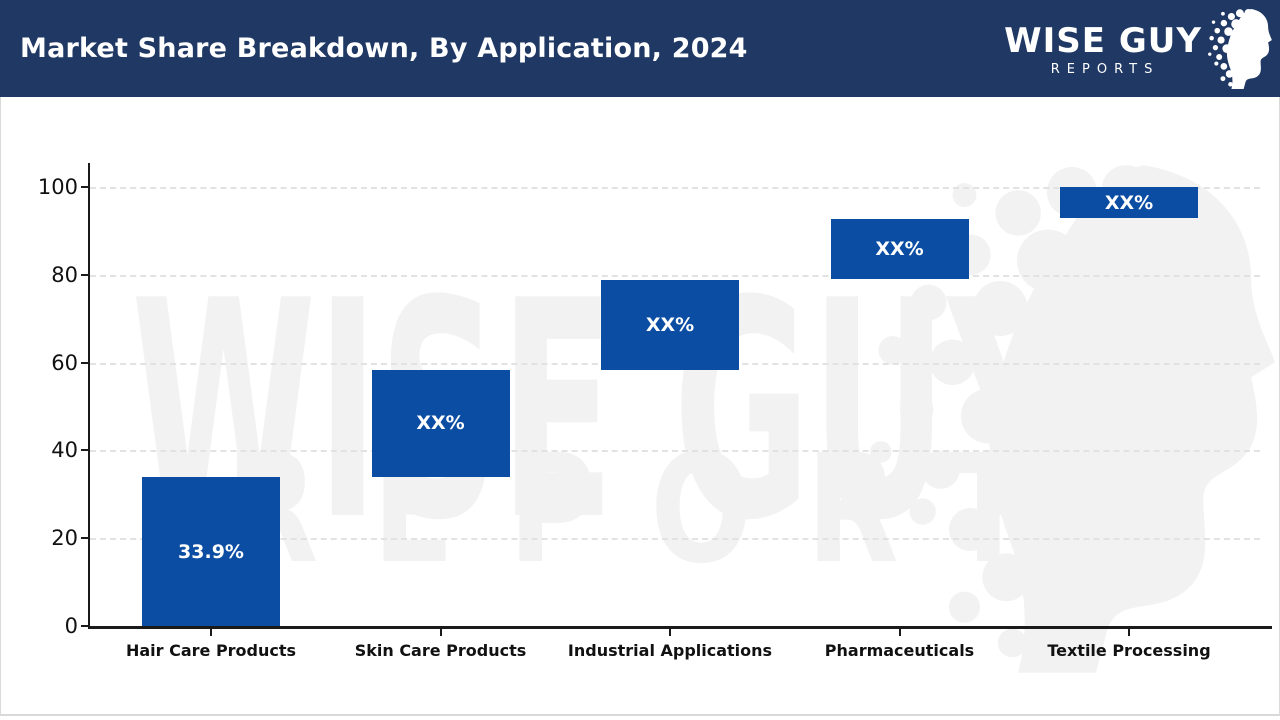 Image resolution: width=1280 pixels, height=720 pixels. Describe the element at coordinates (64, 274) in the screenshot. I see `y-tick-label: 80` at that location.